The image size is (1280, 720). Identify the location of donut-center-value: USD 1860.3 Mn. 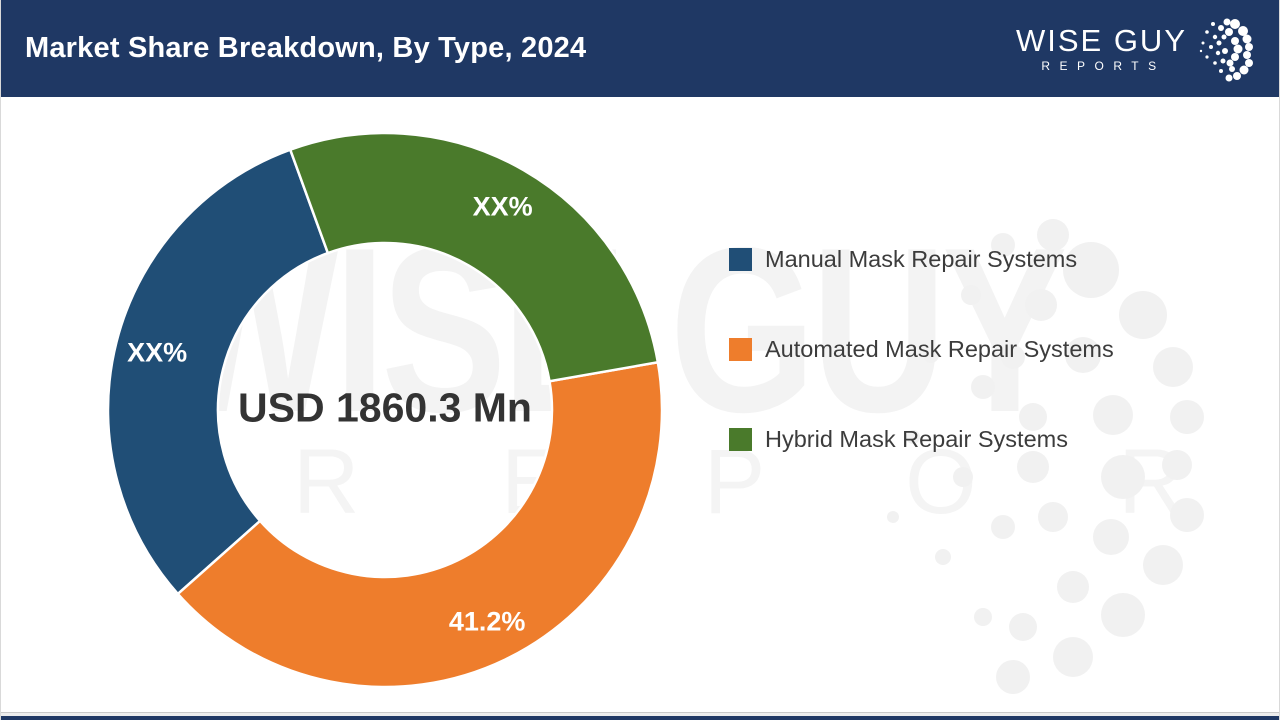
(385, 407).